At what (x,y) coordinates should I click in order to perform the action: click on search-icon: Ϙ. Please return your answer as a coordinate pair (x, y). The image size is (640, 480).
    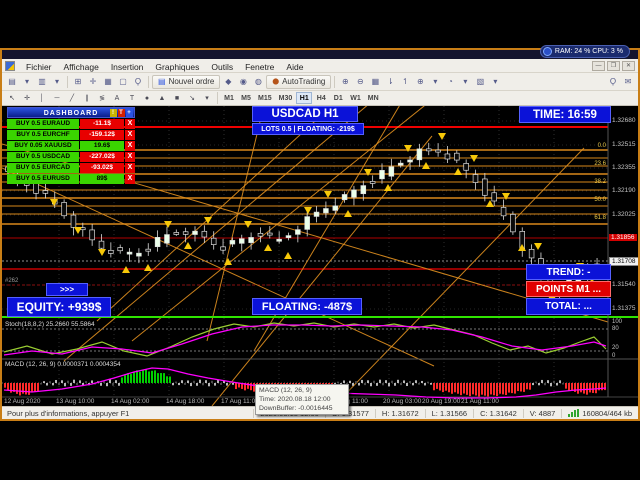
    Looking at the image, I should click on (613, 81).